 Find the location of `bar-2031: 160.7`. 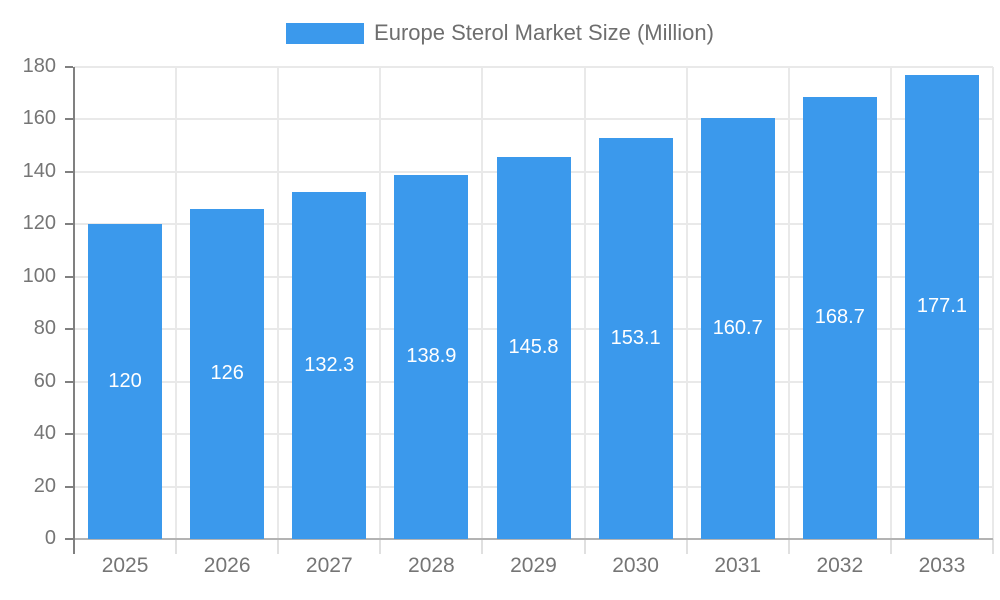

bar-2031: 160.7 is located at coordinates (737, 328).